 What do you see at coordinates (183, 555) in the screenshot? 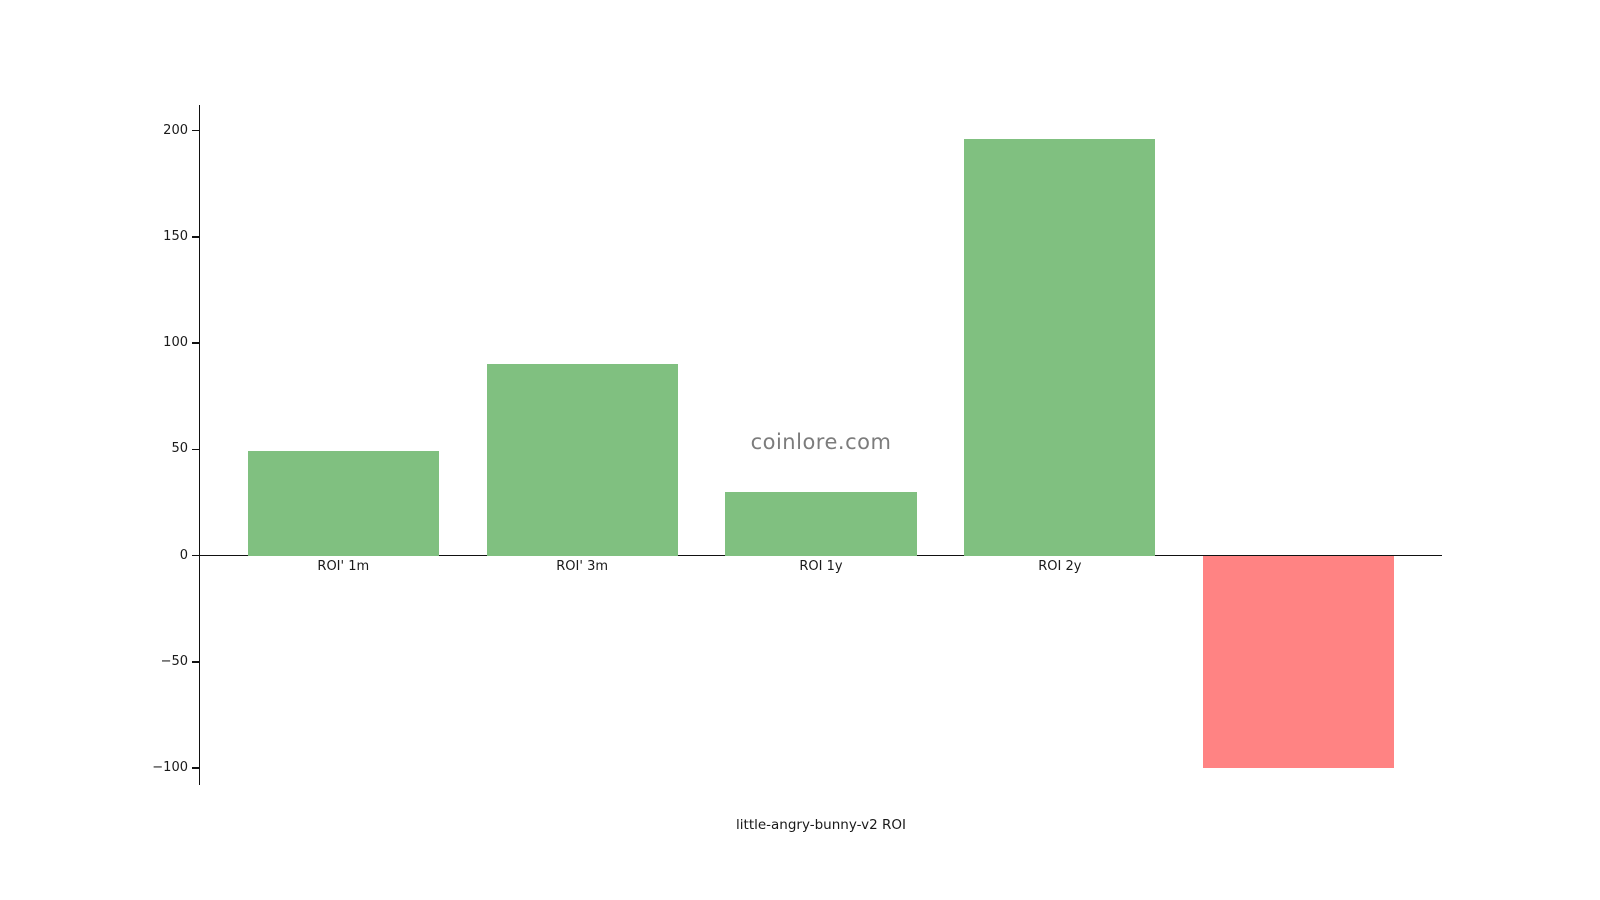
I see `y-tick-label: 0` at bounding box center [183, 555].